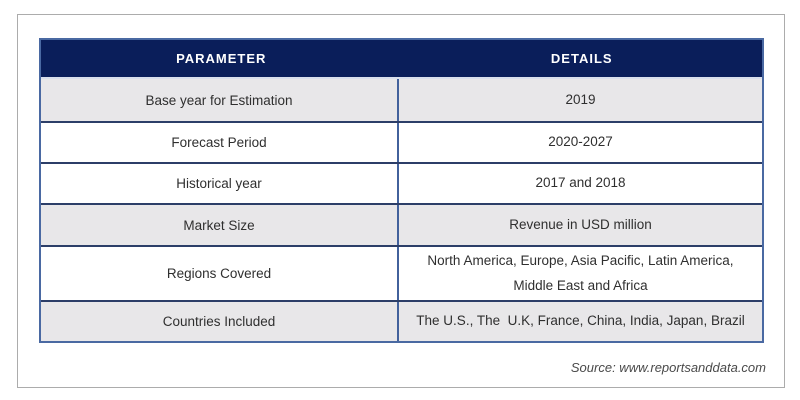  I want to click on table-row: Historical year 2017 and 2018, so click(401, 182).